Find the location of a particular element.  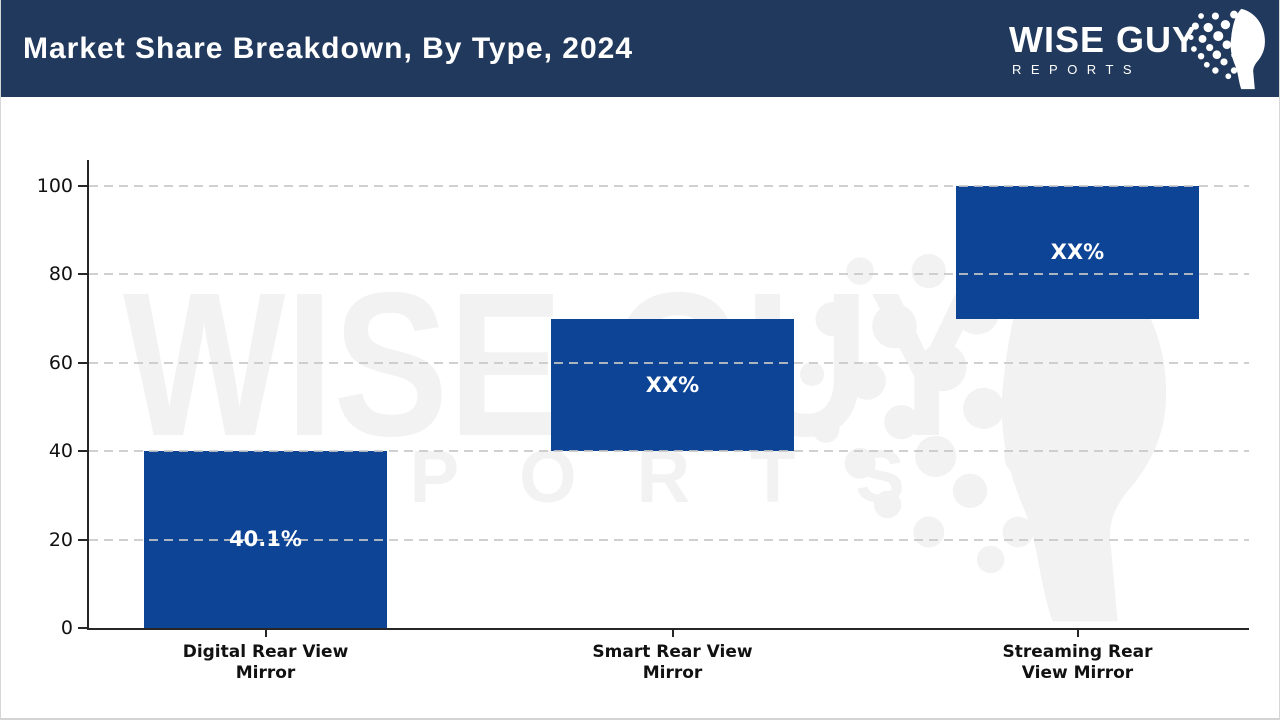

wiseguy-logo: WISE GUY REPORTS is located at coordinates (1138, 49).